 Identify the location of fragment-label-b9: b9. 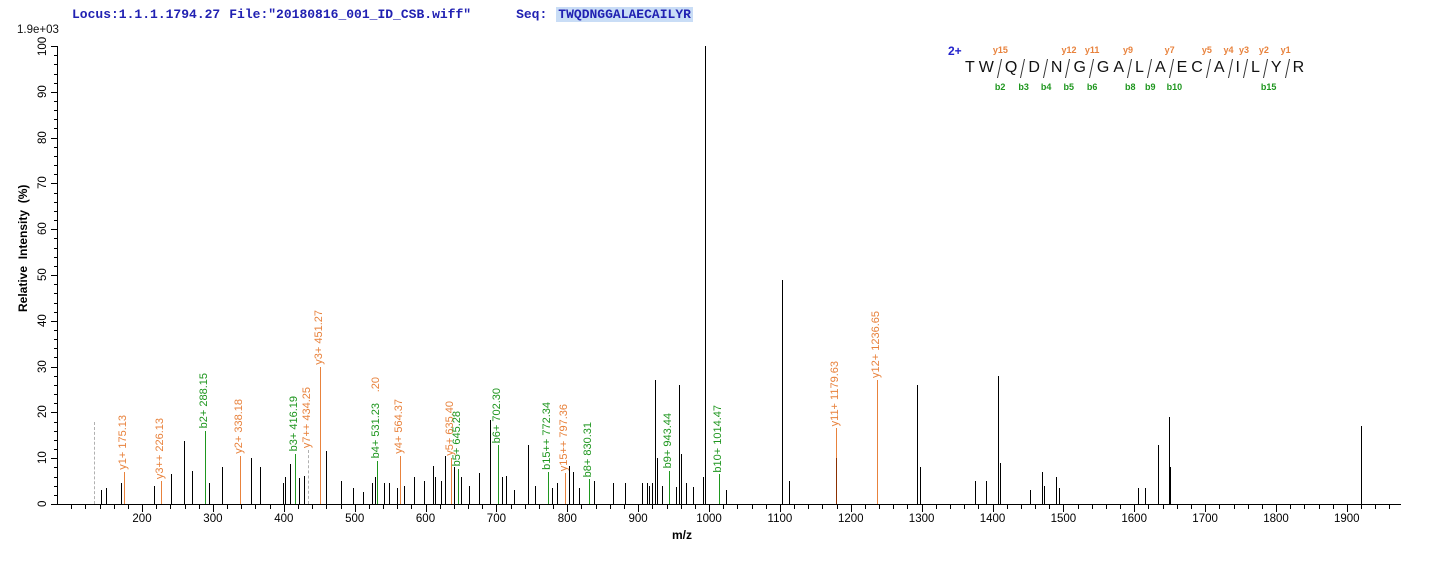
(1150, 87).